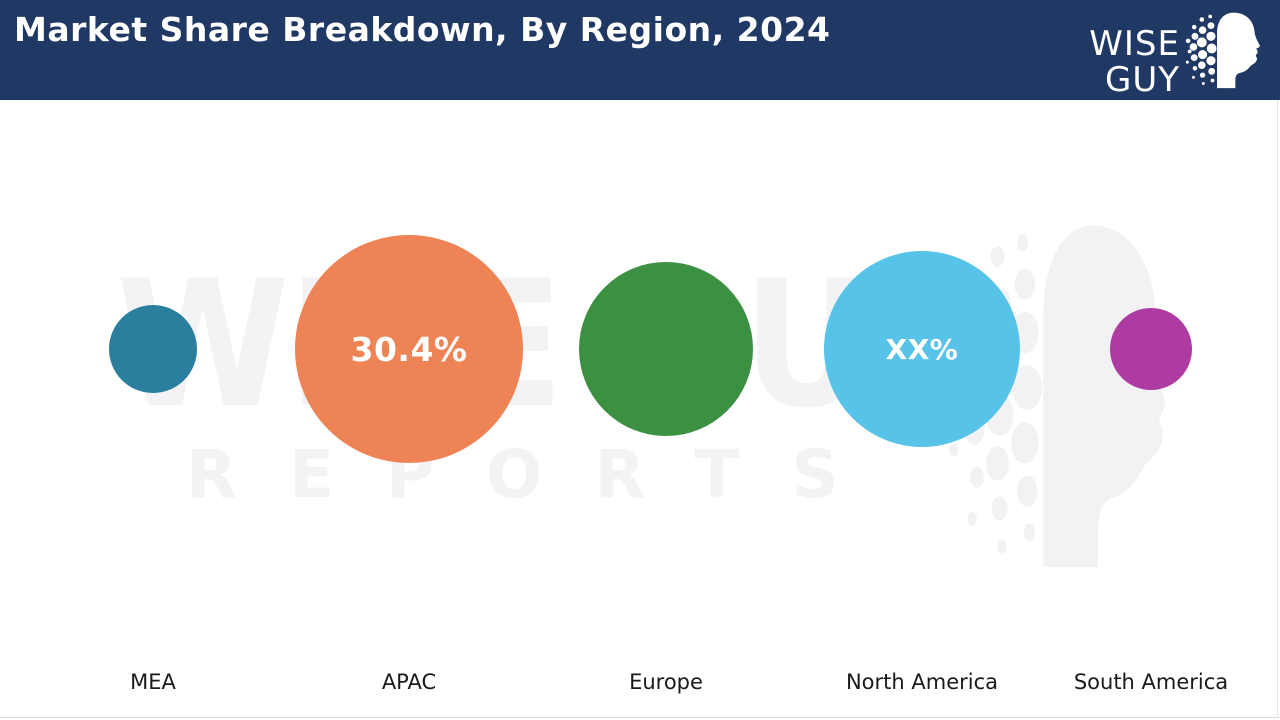 The height and width of the screenshot is (720, 1280). Describe the element at coordinates (1222, 50) in the screenshot. I see `logo-face-icon` at that location.